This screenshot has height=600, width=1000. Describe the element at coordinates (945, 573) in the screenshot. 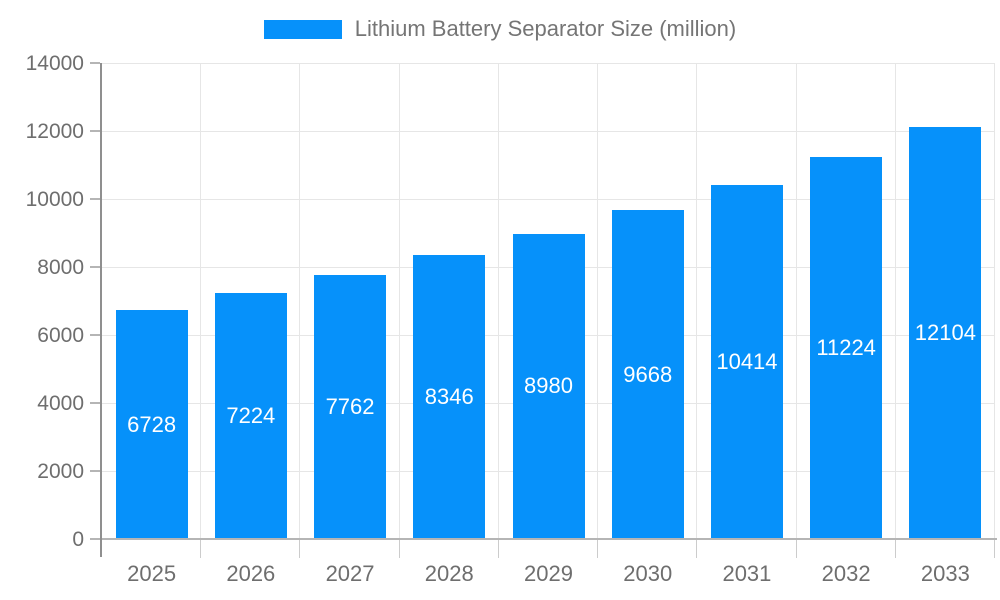

I see `x-axis-tick-label: 2033` at that location.